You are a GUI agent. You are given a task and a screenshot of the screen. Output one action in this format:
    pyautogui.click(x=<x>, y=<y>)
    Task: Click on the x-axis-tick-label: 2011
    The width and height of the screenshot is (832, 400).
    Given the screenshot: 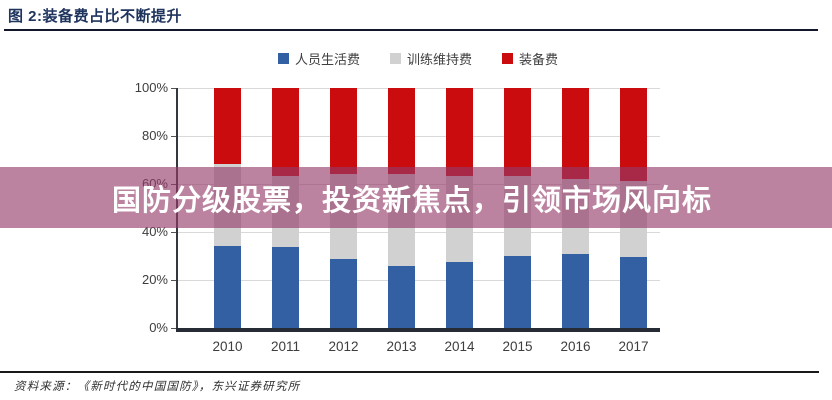 What is the action you would take?
    pyautogui.click(x=285, y=346)
    